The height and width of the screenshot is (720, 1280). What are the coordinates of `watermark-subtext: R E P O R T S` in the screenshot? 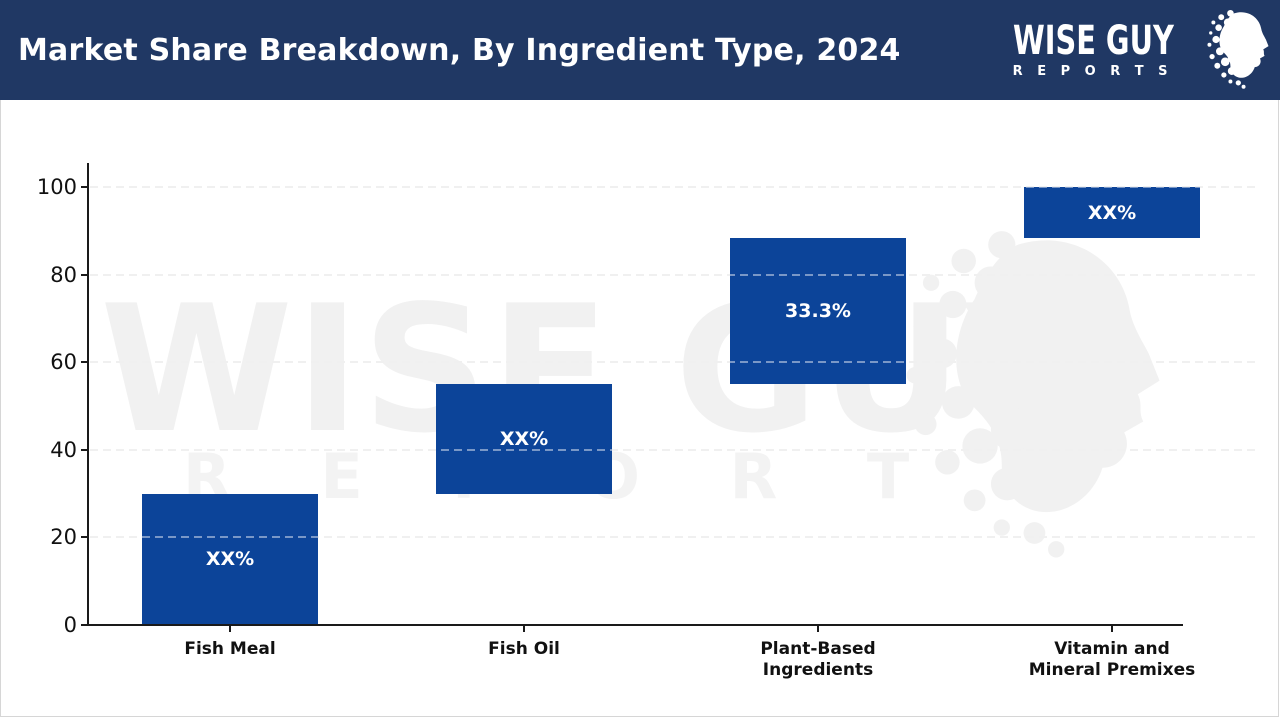 It's located at (630, 476).